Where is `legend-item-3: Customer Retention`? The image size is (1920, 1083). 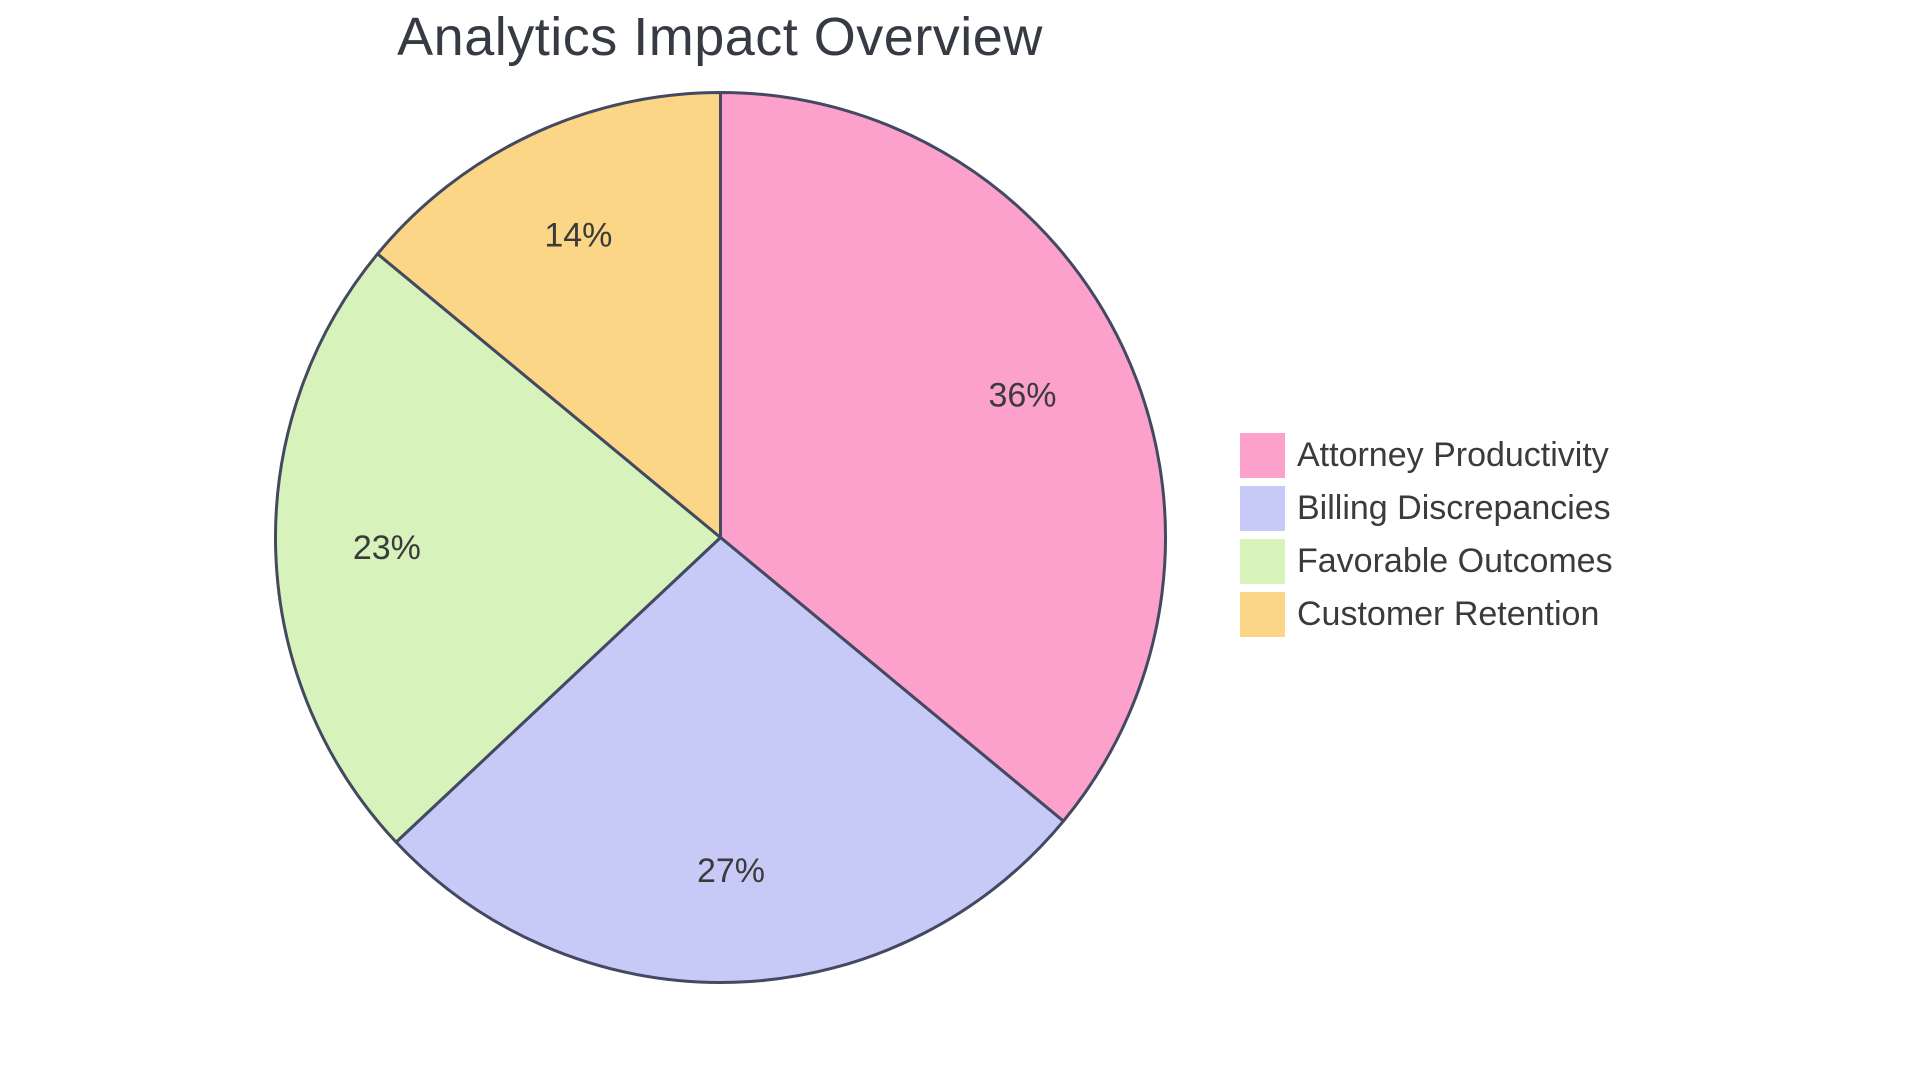
legend-item-3: Customer Retention is located at coordinates (1426, 614).